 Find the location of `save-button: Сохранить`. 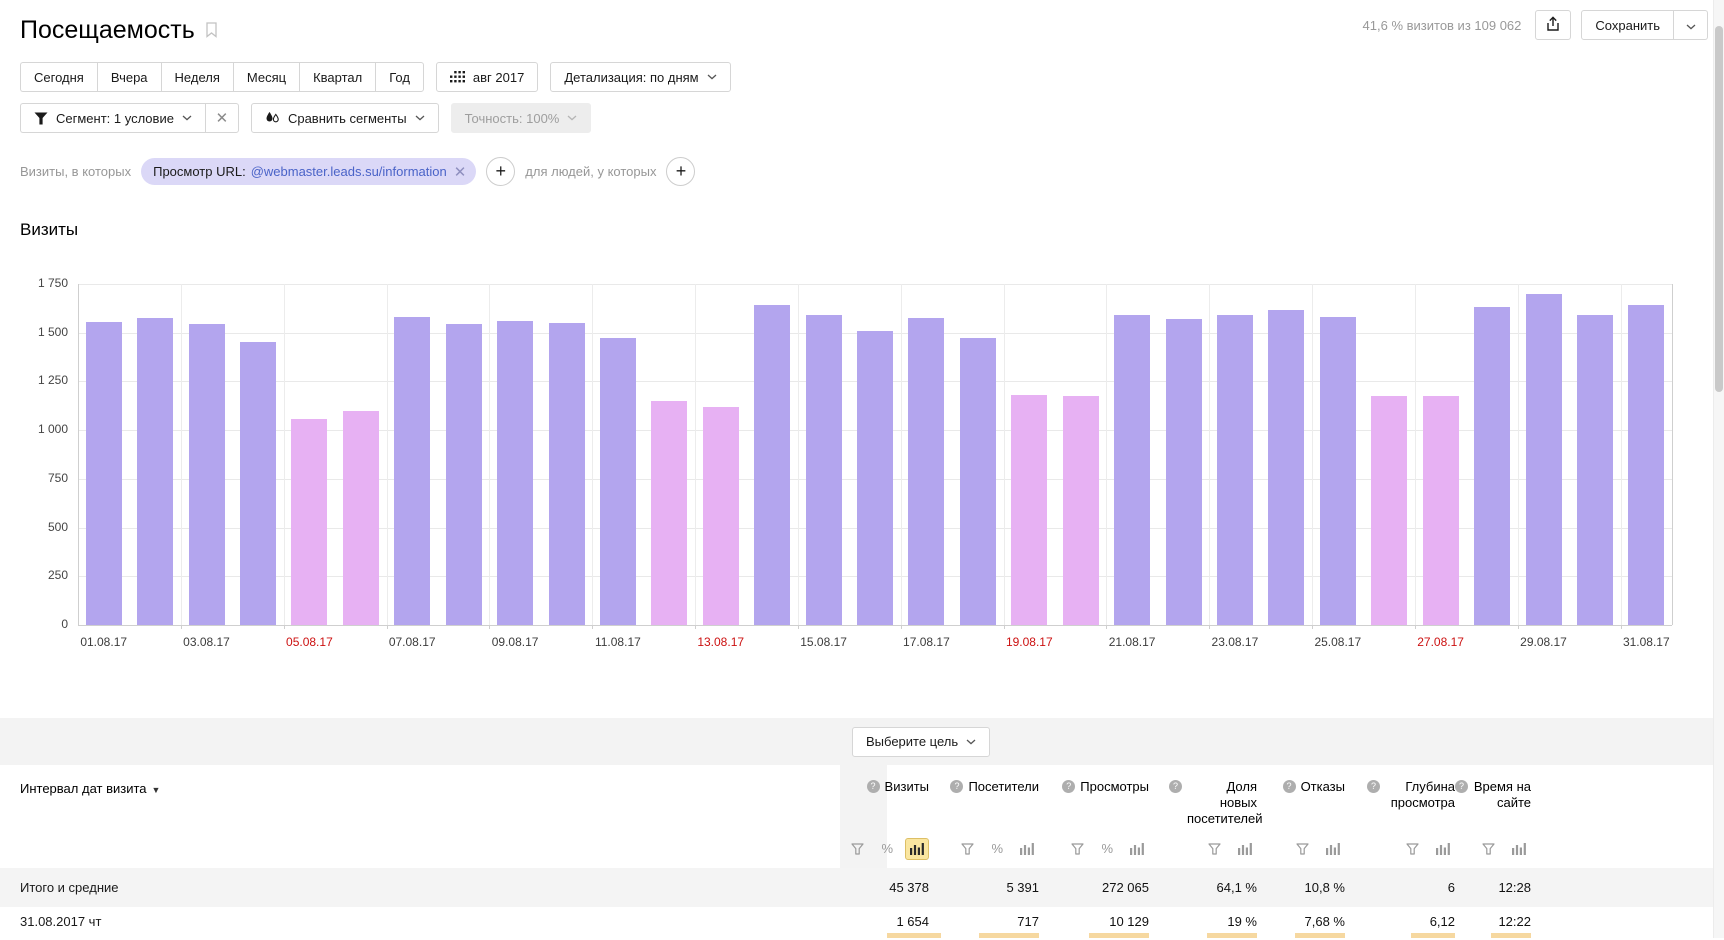

save-button: Сохранить is located at coordinates (1627, 25).